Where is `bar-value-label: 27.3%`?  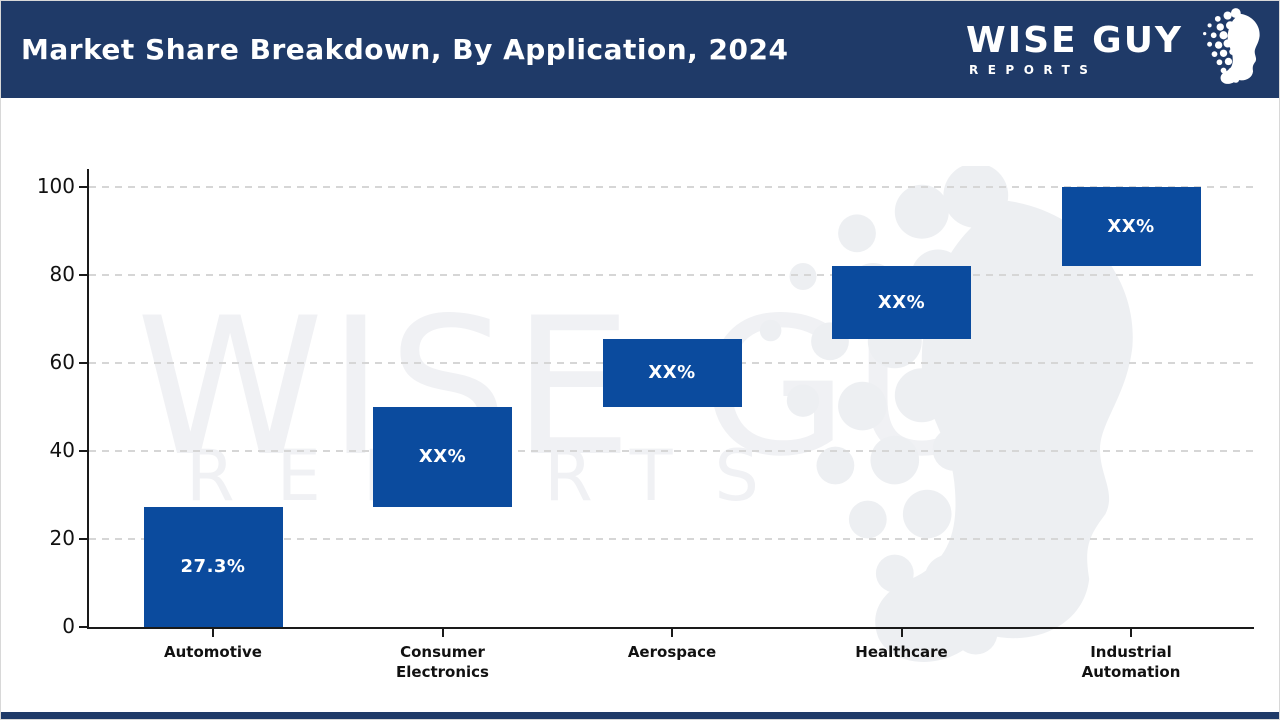
bar-value-label: 27.3% is located at coordinates (213, 567).